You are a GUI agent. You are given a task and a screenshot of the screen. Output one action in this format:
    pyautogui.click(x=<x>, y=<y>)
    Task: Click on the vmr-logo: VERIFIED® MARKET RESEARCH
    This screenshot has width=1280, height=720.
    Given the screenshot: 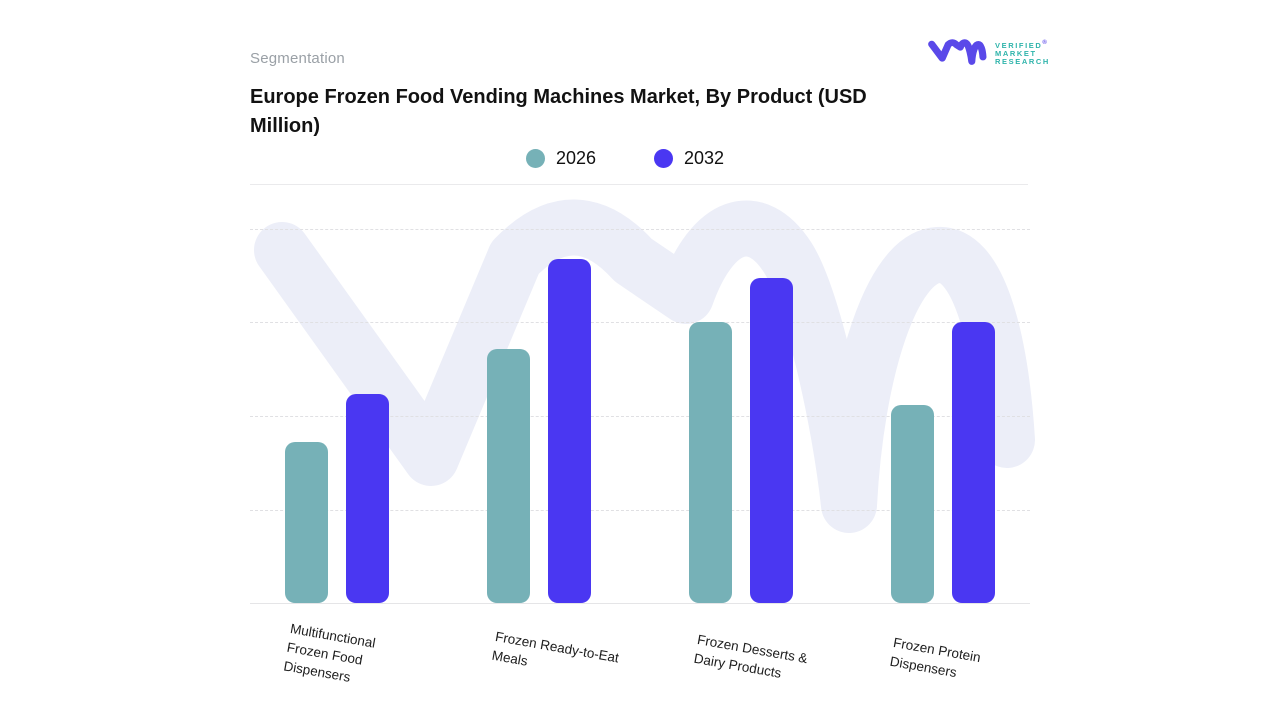 What is the action you would take?
    pyautogui.click(x=989, y=52)
    